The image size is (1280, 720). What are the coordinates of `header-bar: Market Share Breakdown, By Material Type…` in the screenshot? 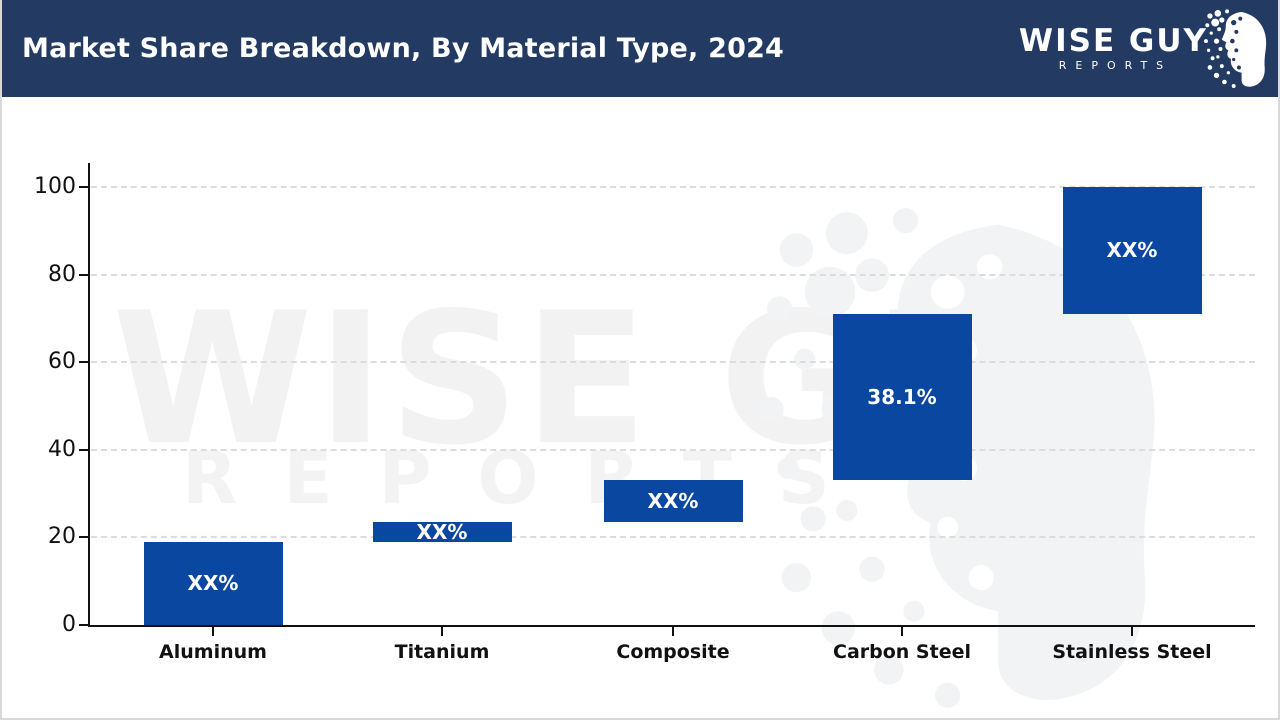 It's located at (640, 48).